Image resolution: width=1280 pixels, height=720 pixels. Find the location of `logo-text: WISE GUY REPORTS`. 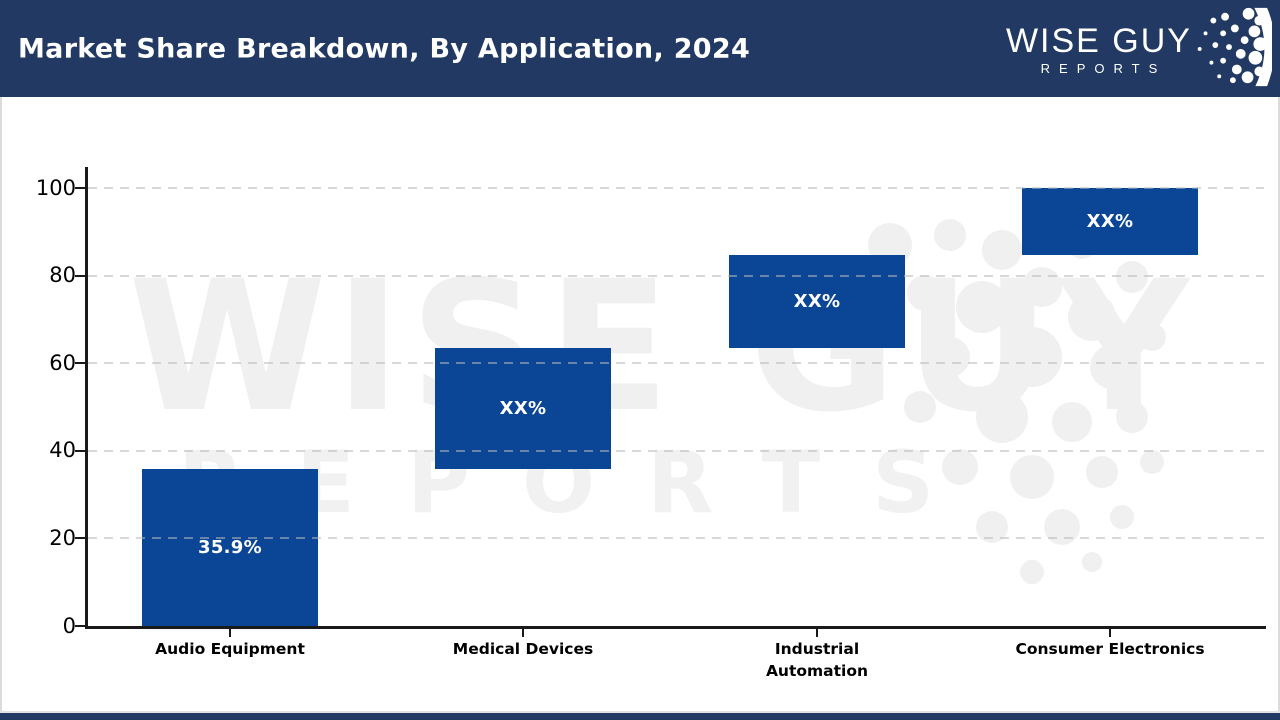

logo-text: WISE GUY REPORTS is located at coordinates (1099, 49).